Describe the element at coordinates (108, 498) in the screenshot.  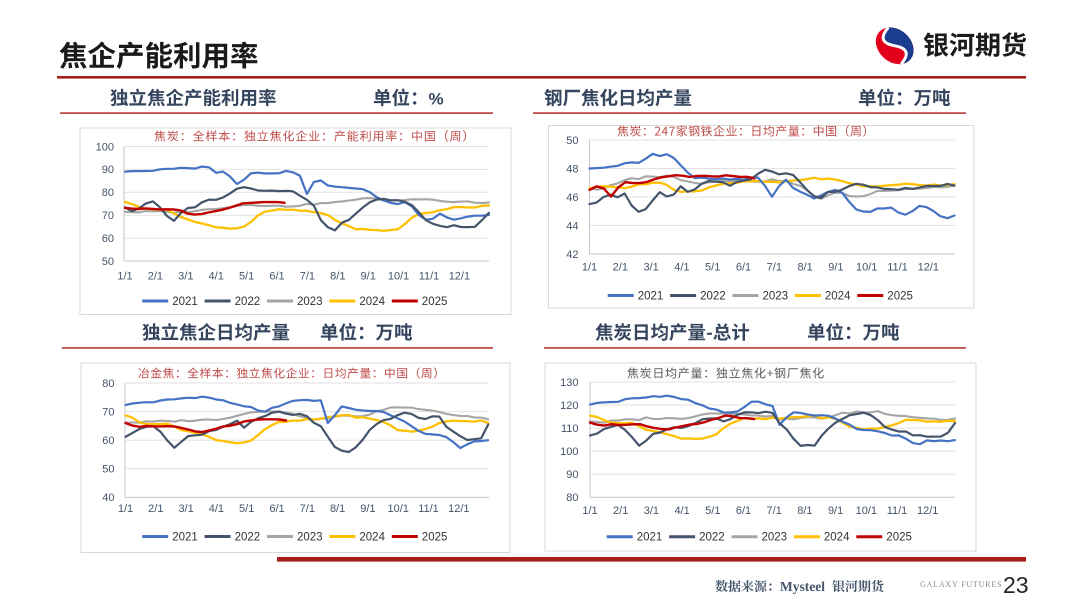
I see `svg-text: 40` at that location.